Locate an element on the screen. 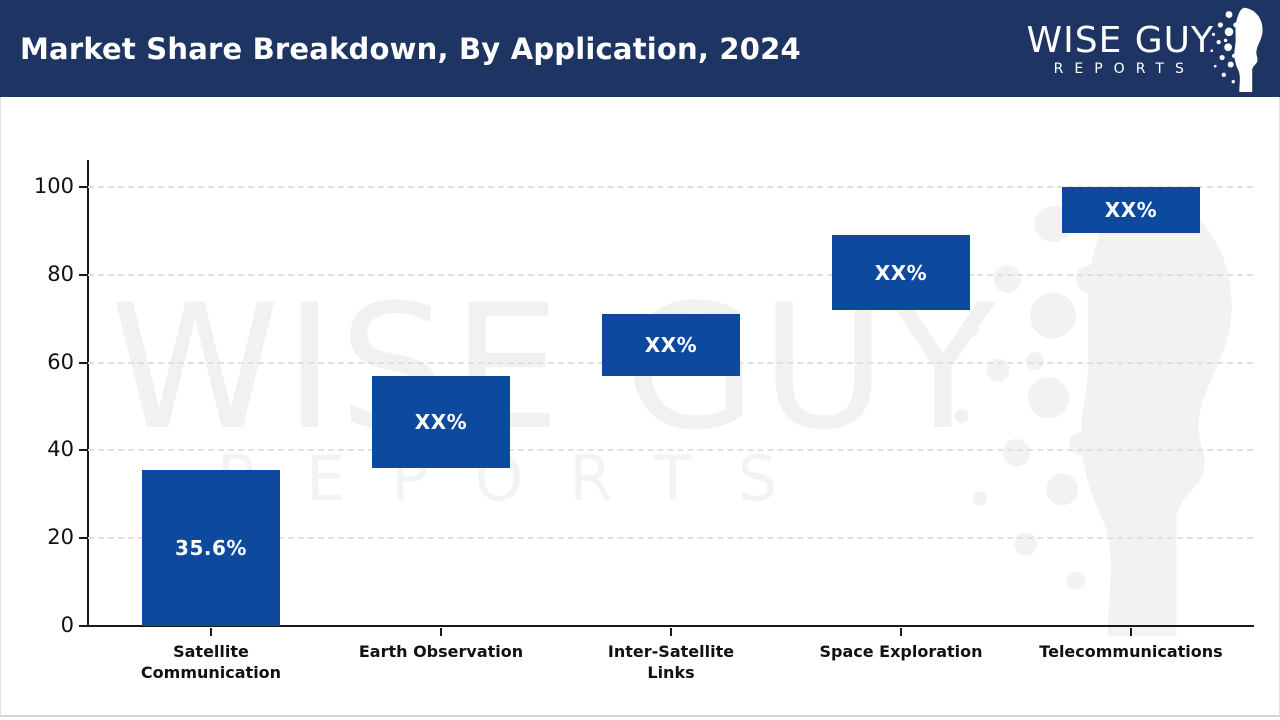  bar-value-label: 35.6% is located at coordinates (211, 547).